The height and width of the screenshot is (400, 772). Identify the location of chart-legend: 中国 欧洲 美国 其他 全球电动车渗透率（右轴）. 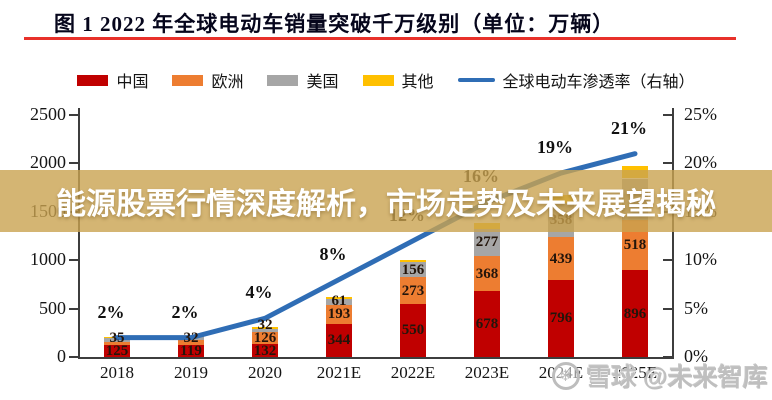
(386, 80).